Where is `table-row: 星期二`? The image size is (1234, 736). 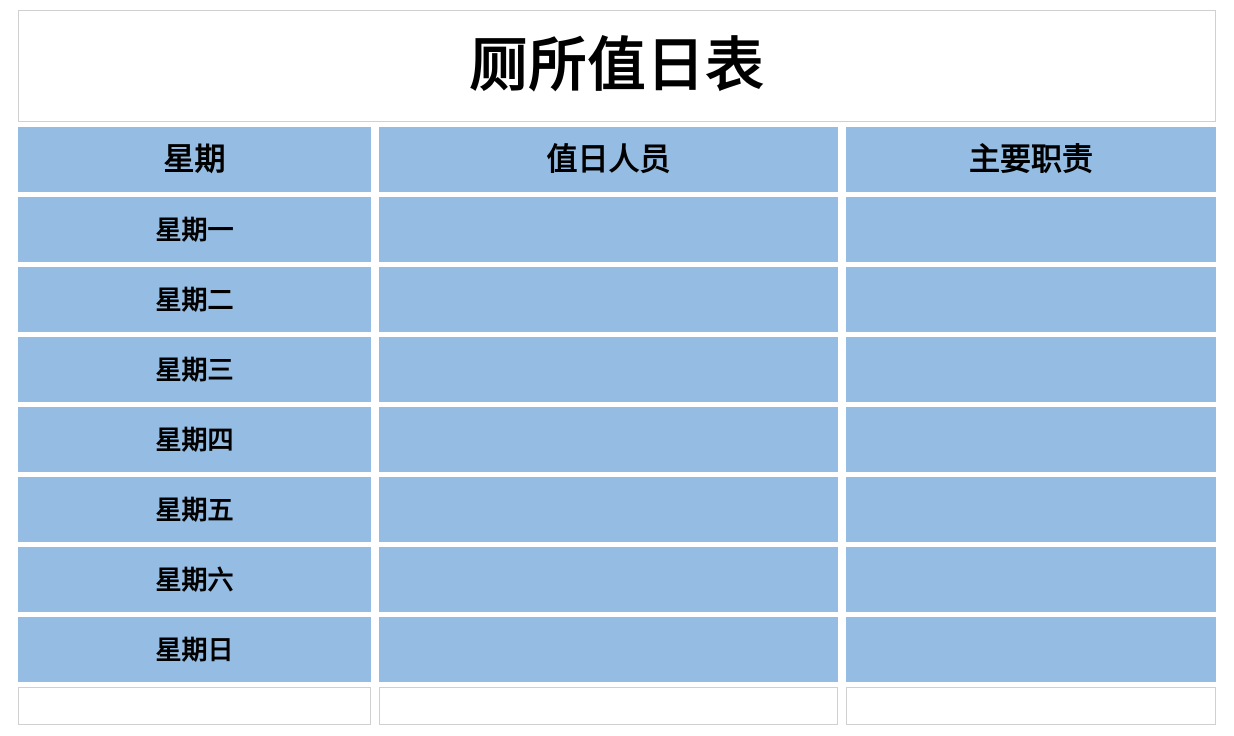
table-row: 星期二 is located at coordinates (617, 299).